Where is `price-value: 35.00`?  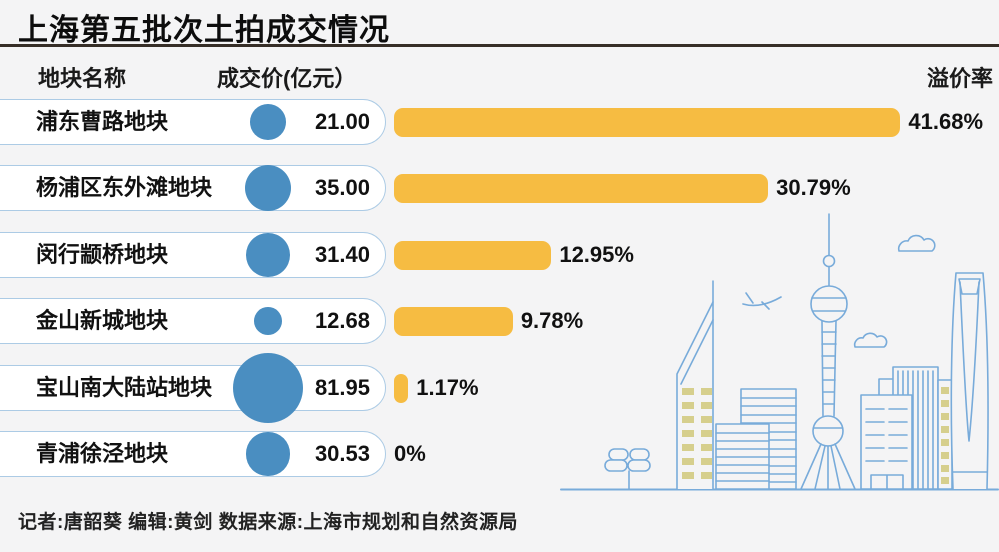
price-value: 35.00 is located at coordinates (342, 187).